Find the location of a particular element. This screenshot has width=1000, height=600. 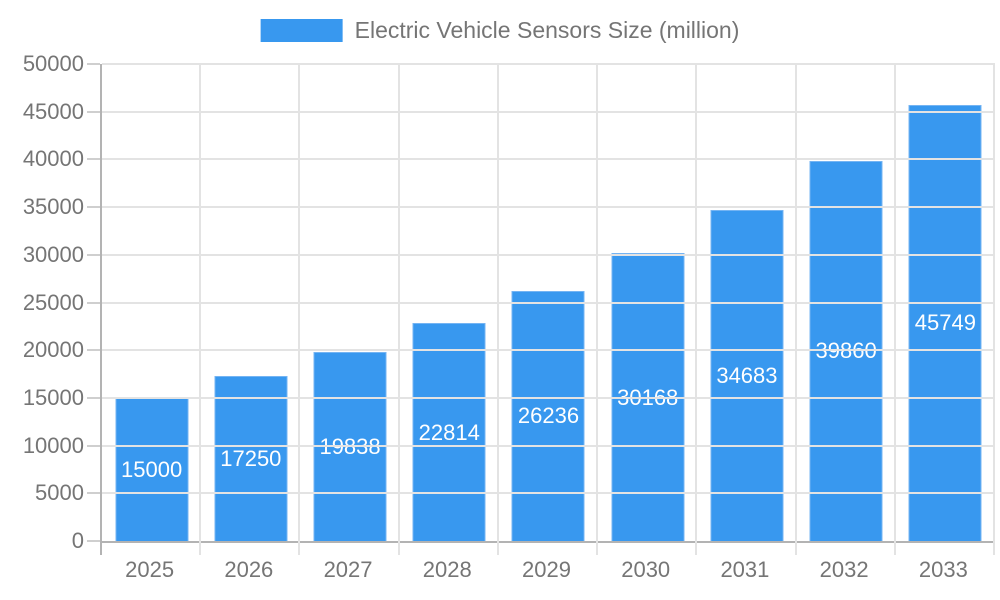

bar-2029: 26236 is located at coordinates (548, 415).